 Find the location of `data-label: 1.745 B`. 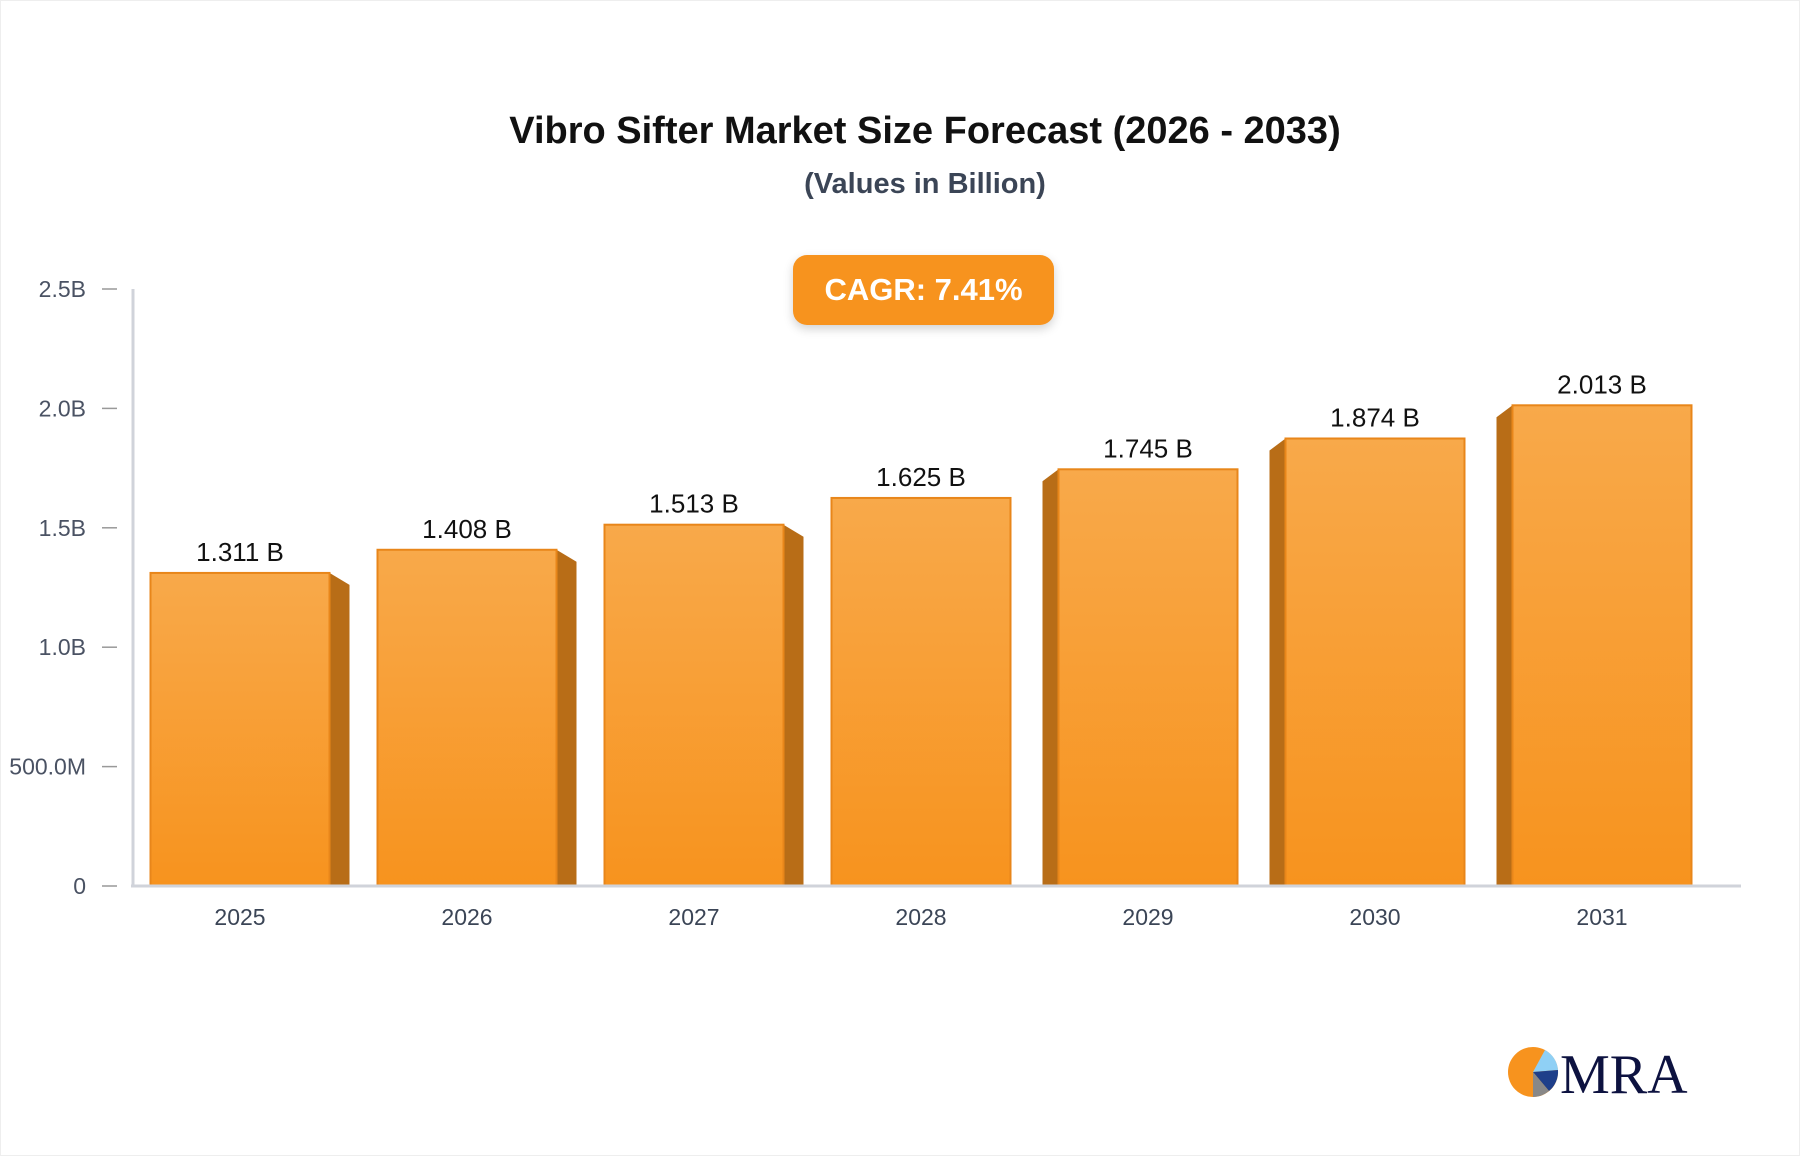

data-label: 1.745 B is located at coordinates (1148, 448).